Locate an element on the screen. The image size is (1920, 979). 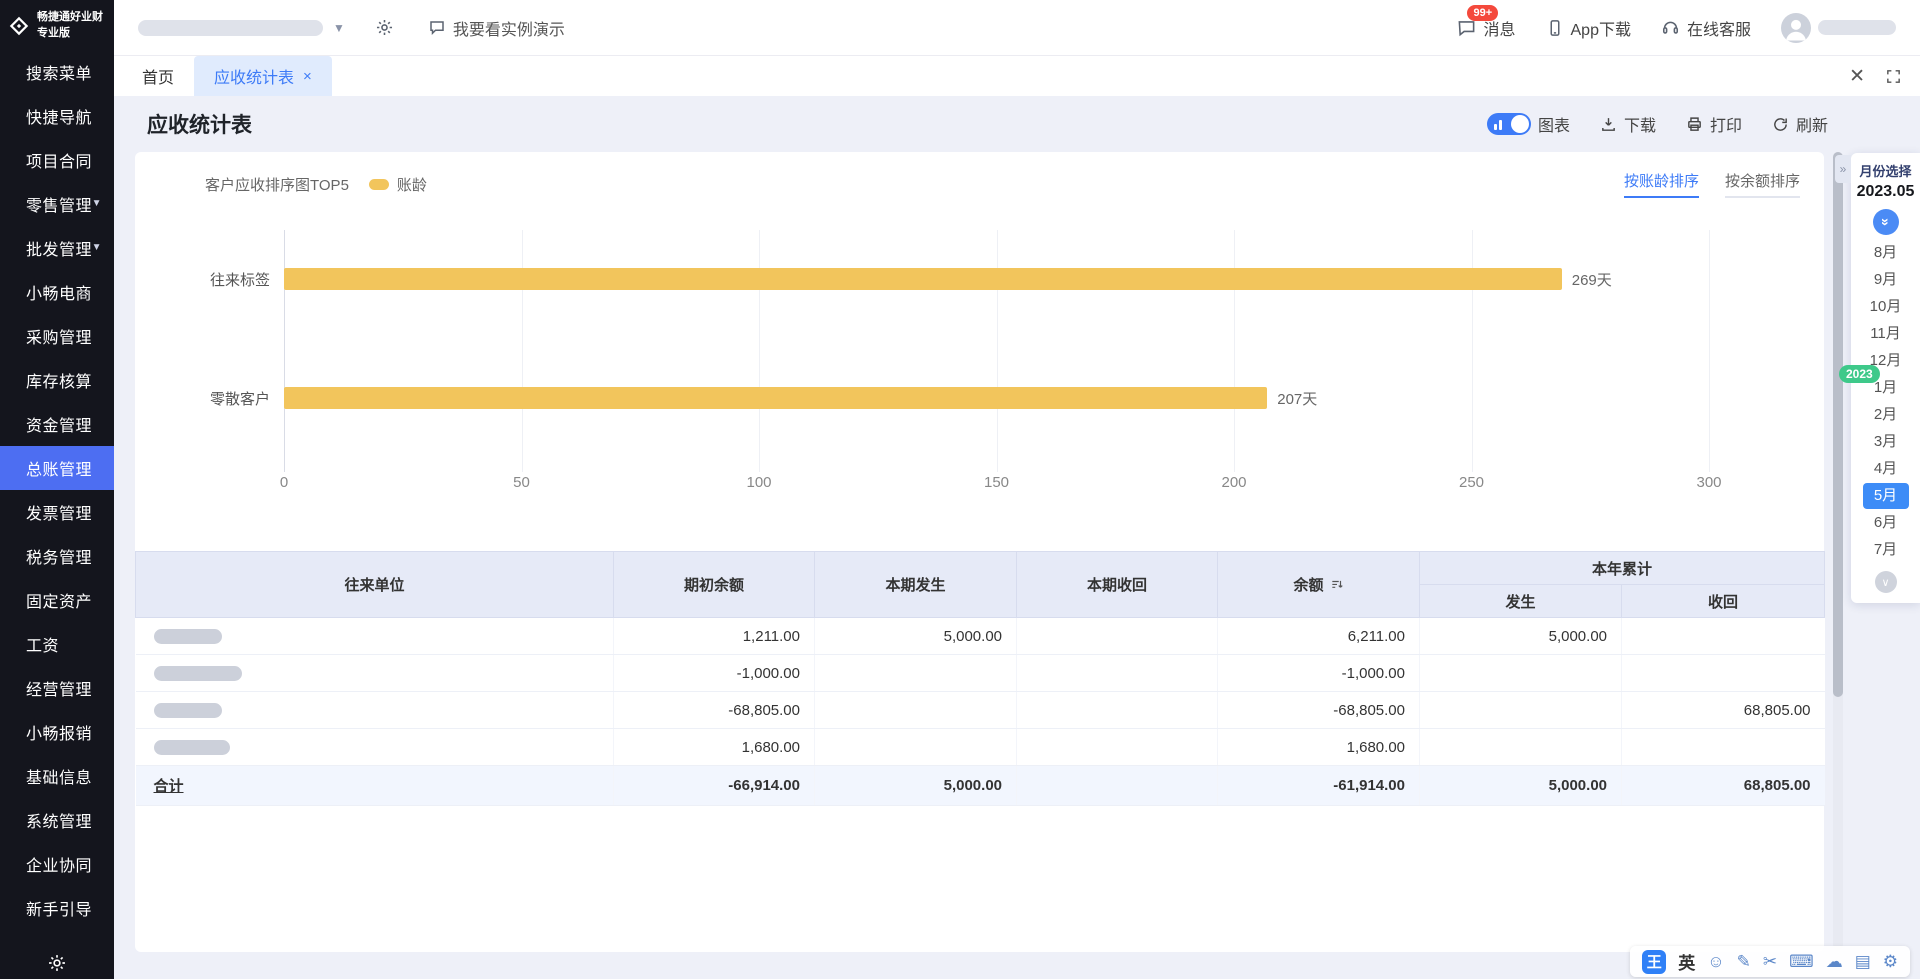
axis-tick-label: 0 is located at coordinates (284, 482).